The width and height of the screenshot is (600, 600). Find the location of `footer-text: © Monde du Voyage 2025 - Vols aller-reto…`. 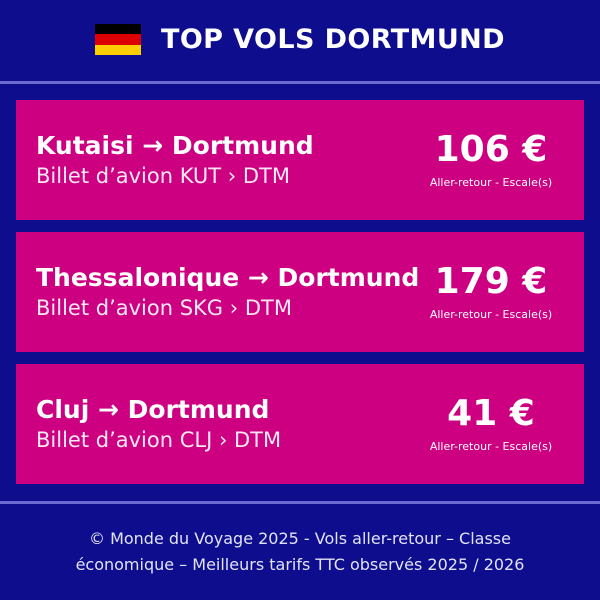

footer-text: © Monde du Voyage 2025 - Vols aller-reto… is located at coordinates (300, 552).